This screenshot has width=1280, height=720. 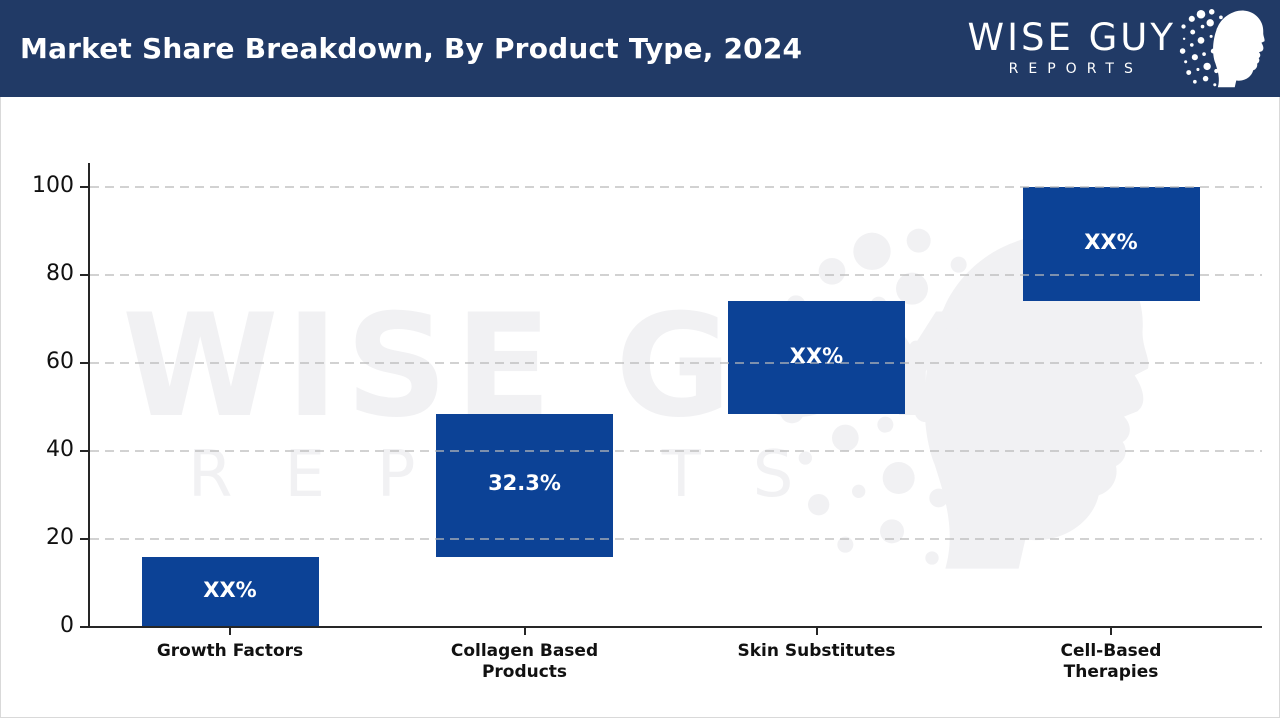 I want to click on y-tick-label: 60, so click(x=60, y=361).